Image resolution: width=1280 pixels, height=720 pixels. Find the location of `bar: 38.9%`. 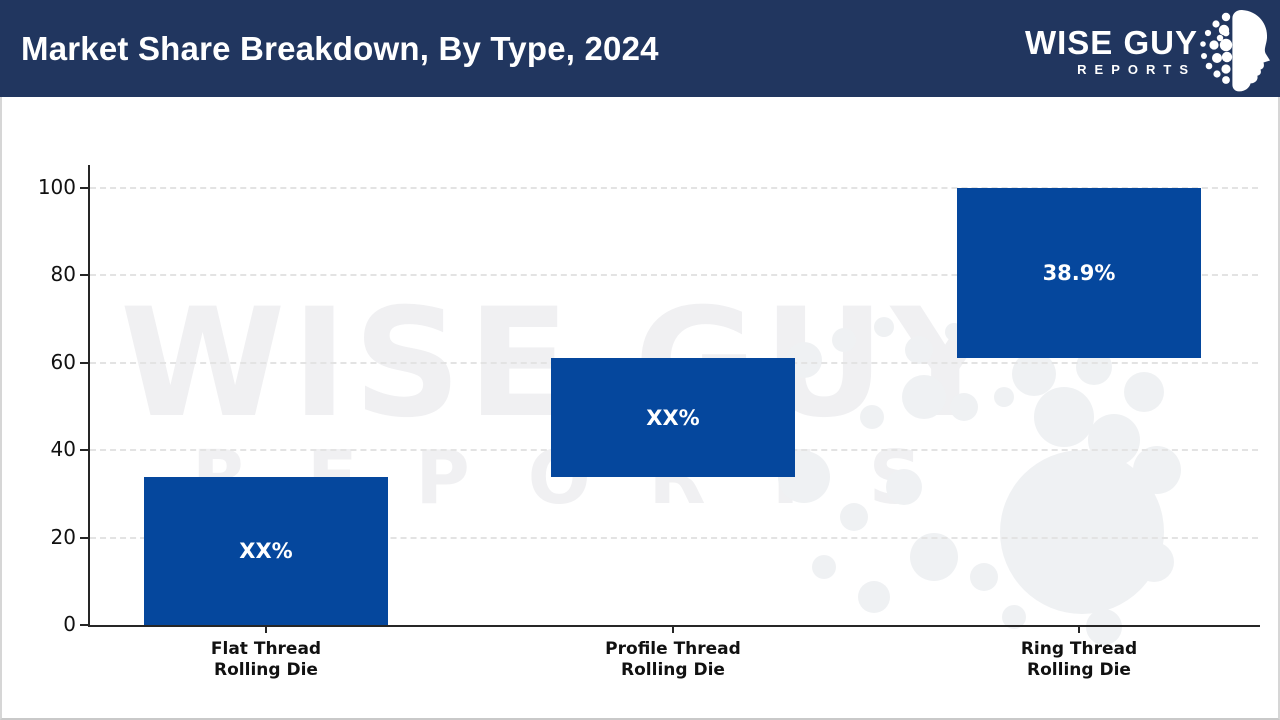

bar: 38.9% is located at coordinates (1079, 273).